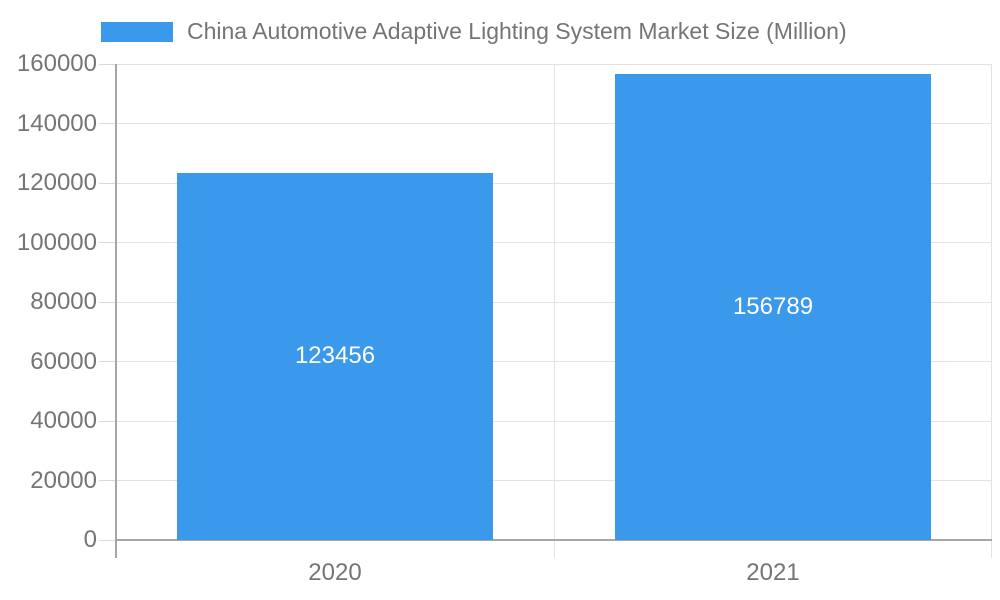 This screenshot has height=600, width=1000. Describe the element at coordinates (116, 311) in the screenshot. I see `y-axis-line` at that location.